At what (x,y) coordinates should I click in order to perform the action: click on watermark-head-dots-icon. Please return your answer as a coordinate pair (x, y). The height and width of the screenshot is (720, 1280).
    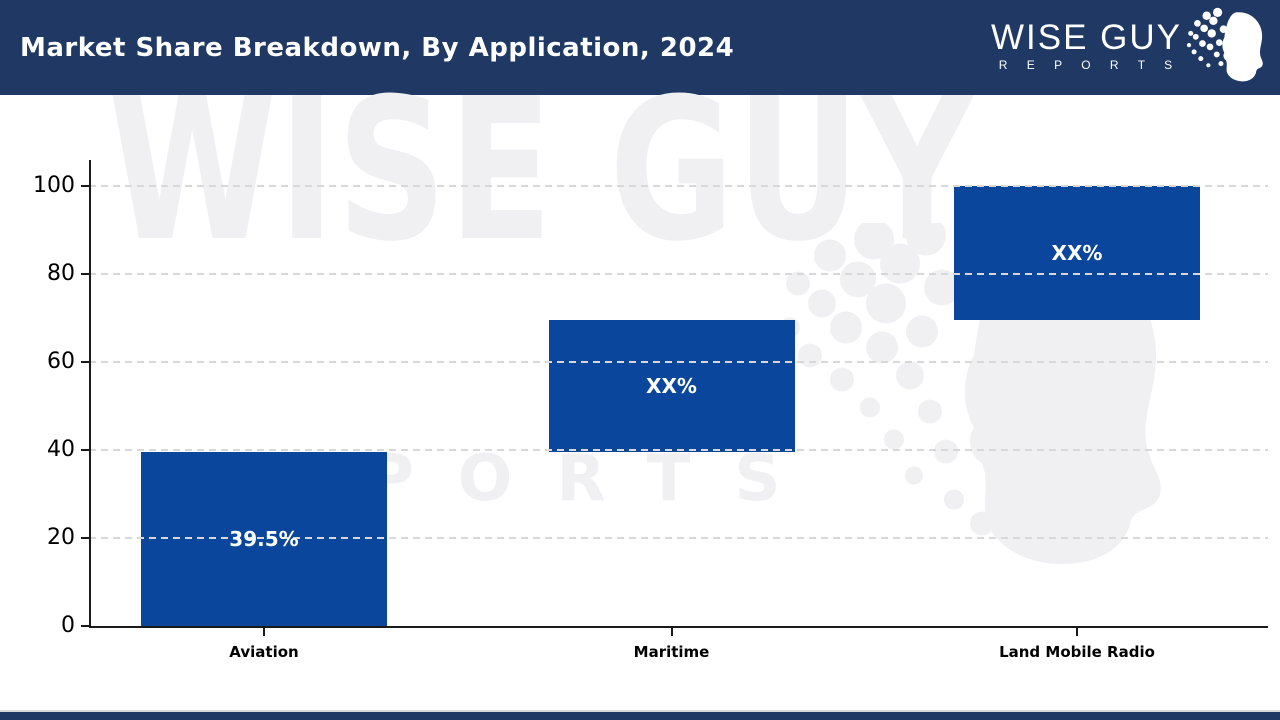
    Looking at the image, I should click on (970, 394).